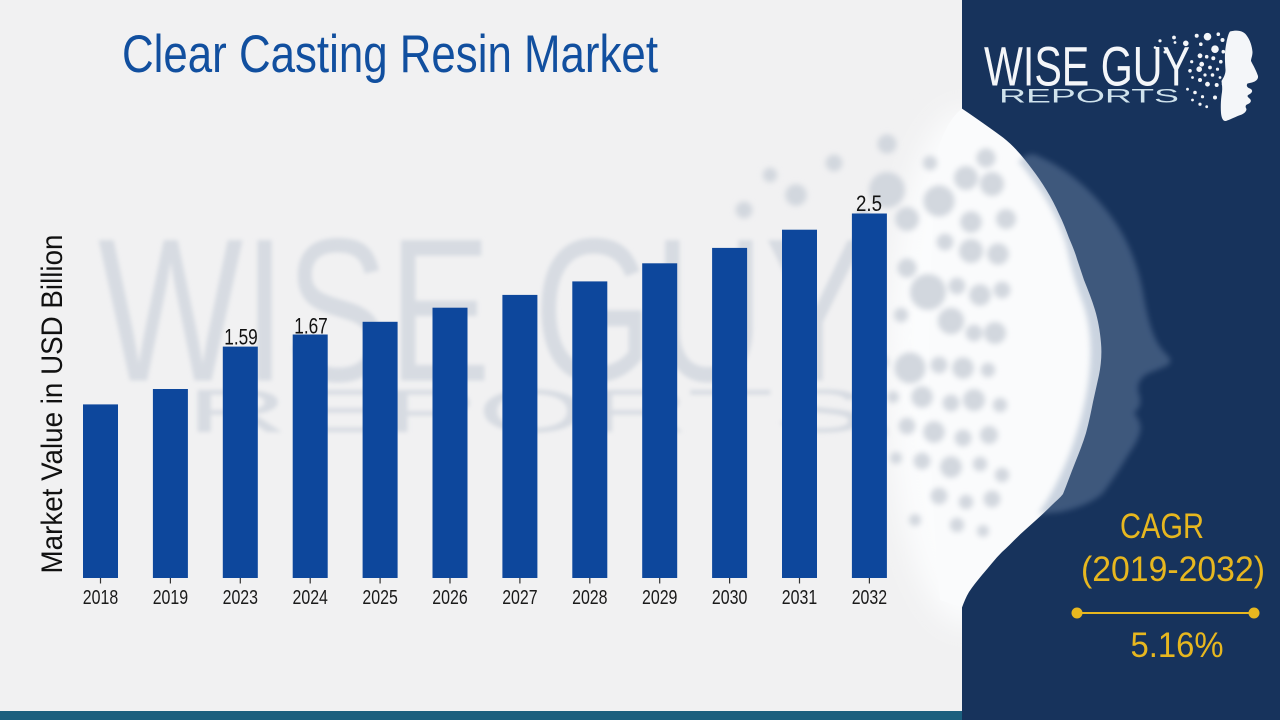  Describe the element at coordinates (519, 598) in the screenshot. I see `svg-text: 2027` at that location.